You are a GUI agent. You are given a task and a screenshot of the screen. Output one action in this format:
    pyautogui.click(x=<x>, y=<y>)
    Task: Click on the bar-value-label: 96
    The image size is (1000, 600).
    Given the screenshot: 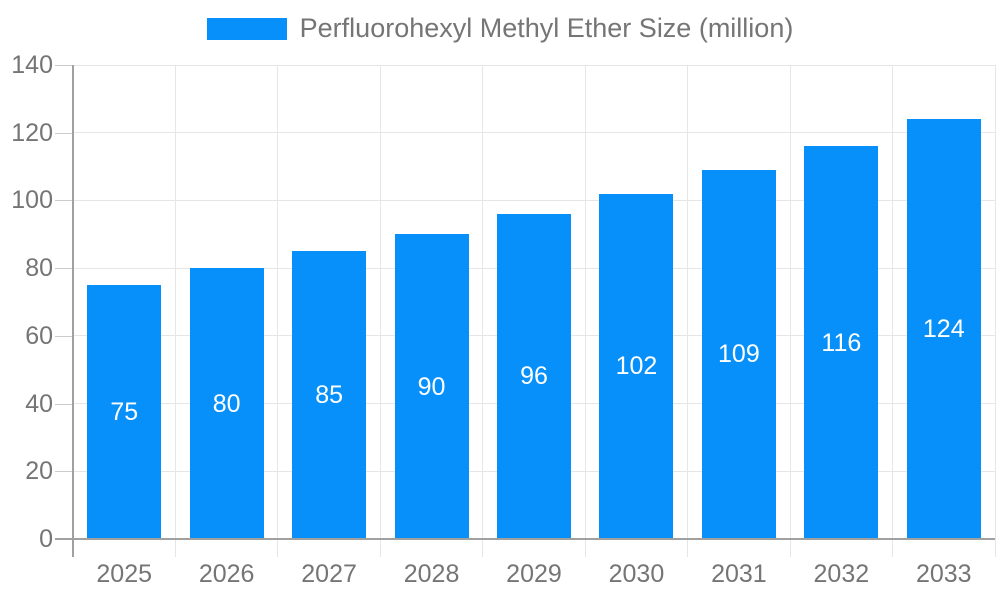 What is the action you would take?
    pyautogui.click(x=534, y=376)
    